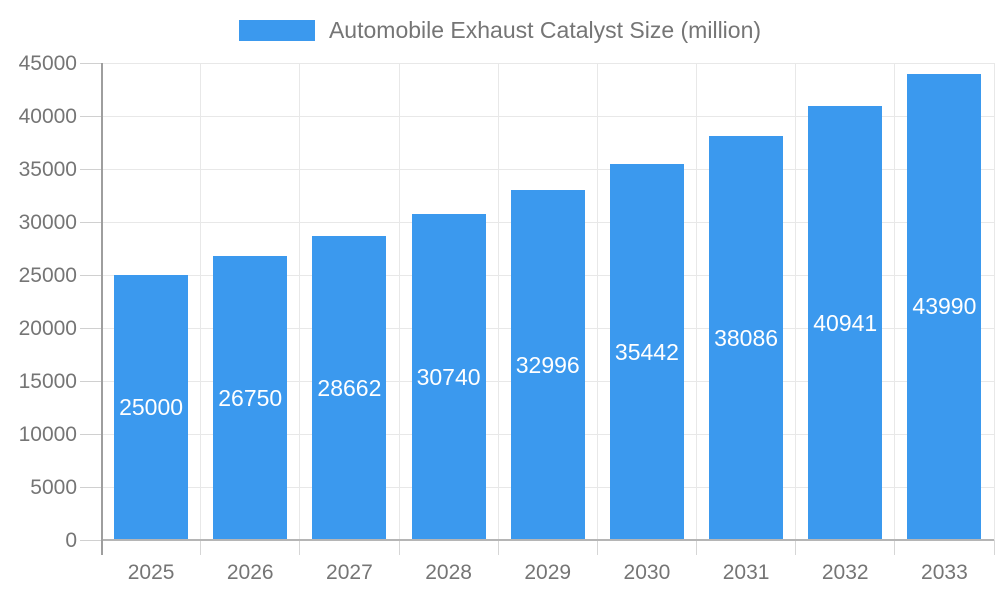  What do you see at coordinates (71, 540) in the screenshot?
I see `y-tick-label: 0` at bounding box center [71, 540].